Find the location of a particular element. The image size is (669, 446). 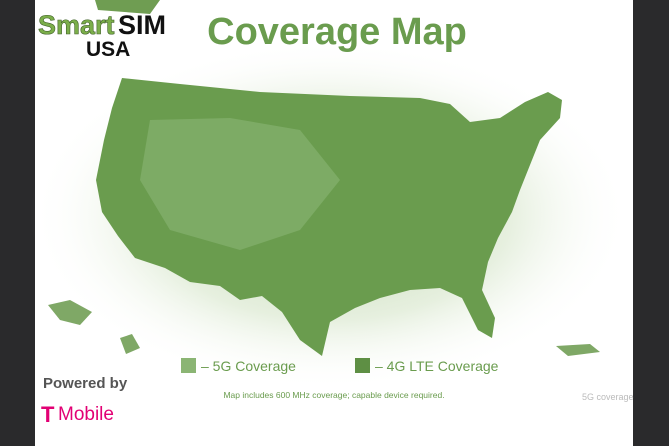

puerto-rico is located at coordinates (578, 350).